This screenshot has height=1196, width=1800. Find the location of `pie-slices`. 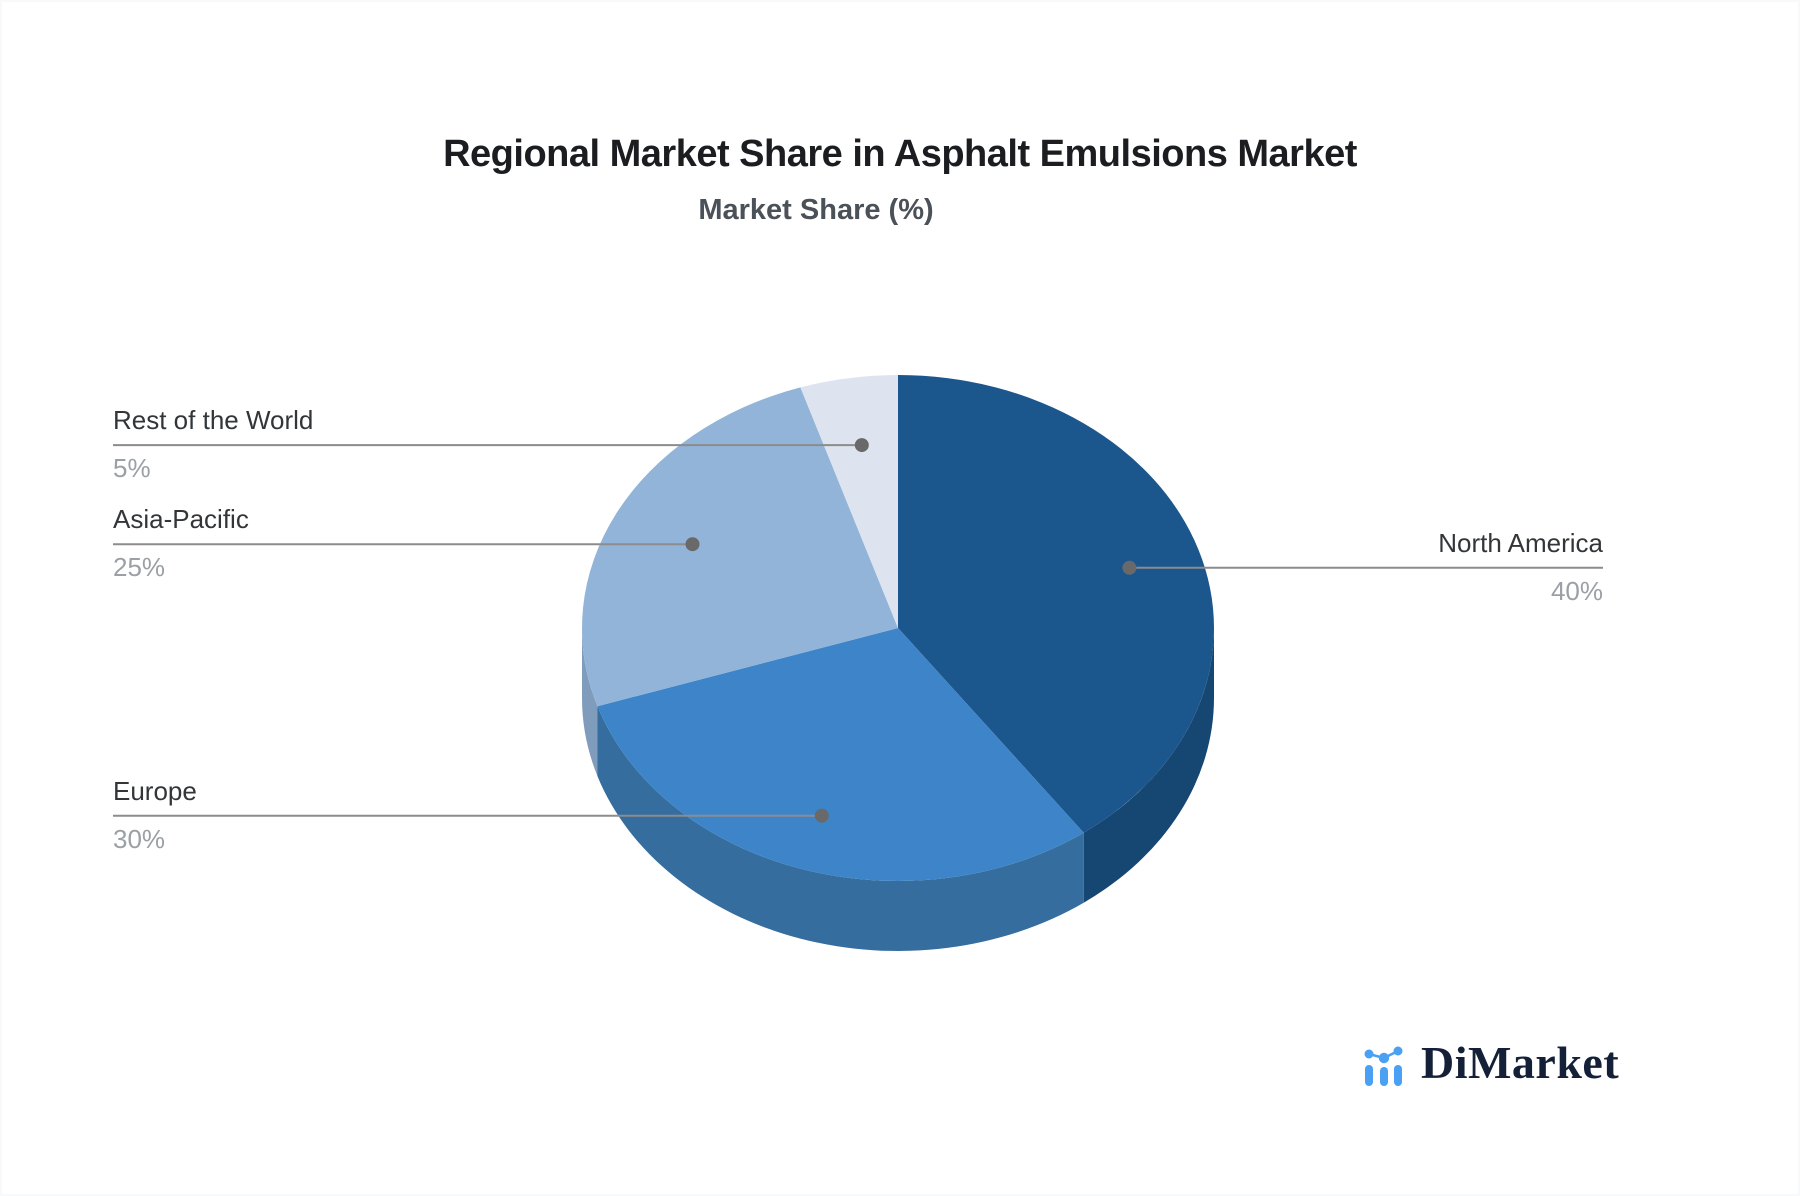

pie-slices is located at coordinates (898, 628).